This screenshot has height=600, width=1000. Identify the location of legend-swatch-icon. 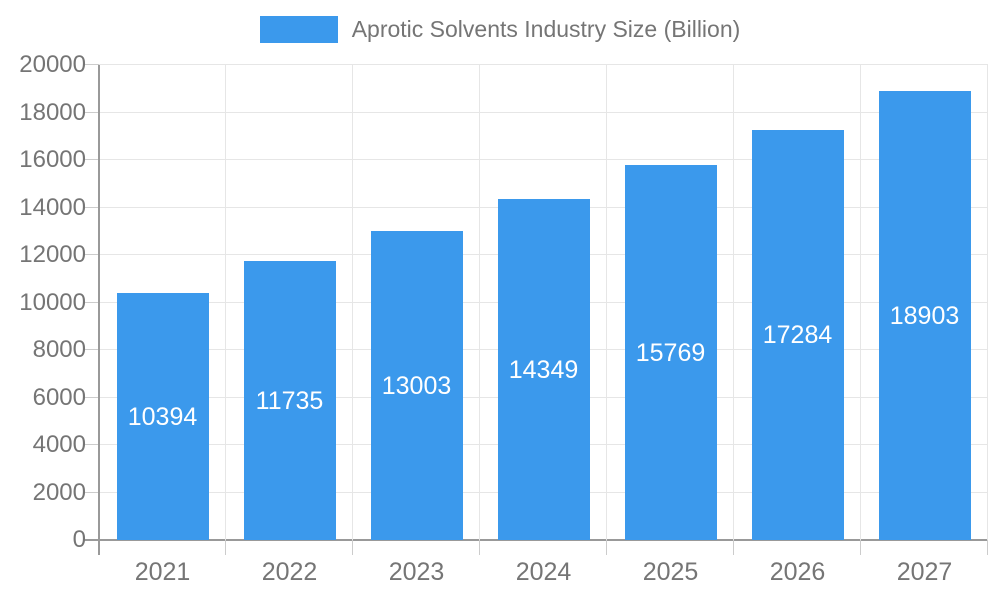
(298, 29).